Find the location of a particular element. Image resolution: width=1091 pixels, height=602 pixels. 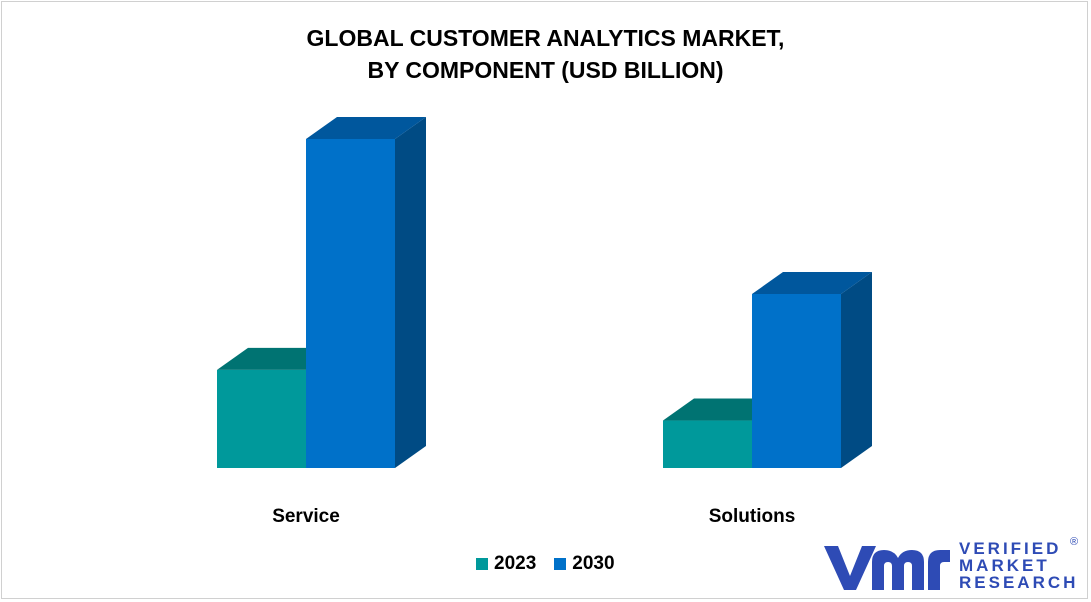

vmr-logo-icon is located at coordinates (887, 568).